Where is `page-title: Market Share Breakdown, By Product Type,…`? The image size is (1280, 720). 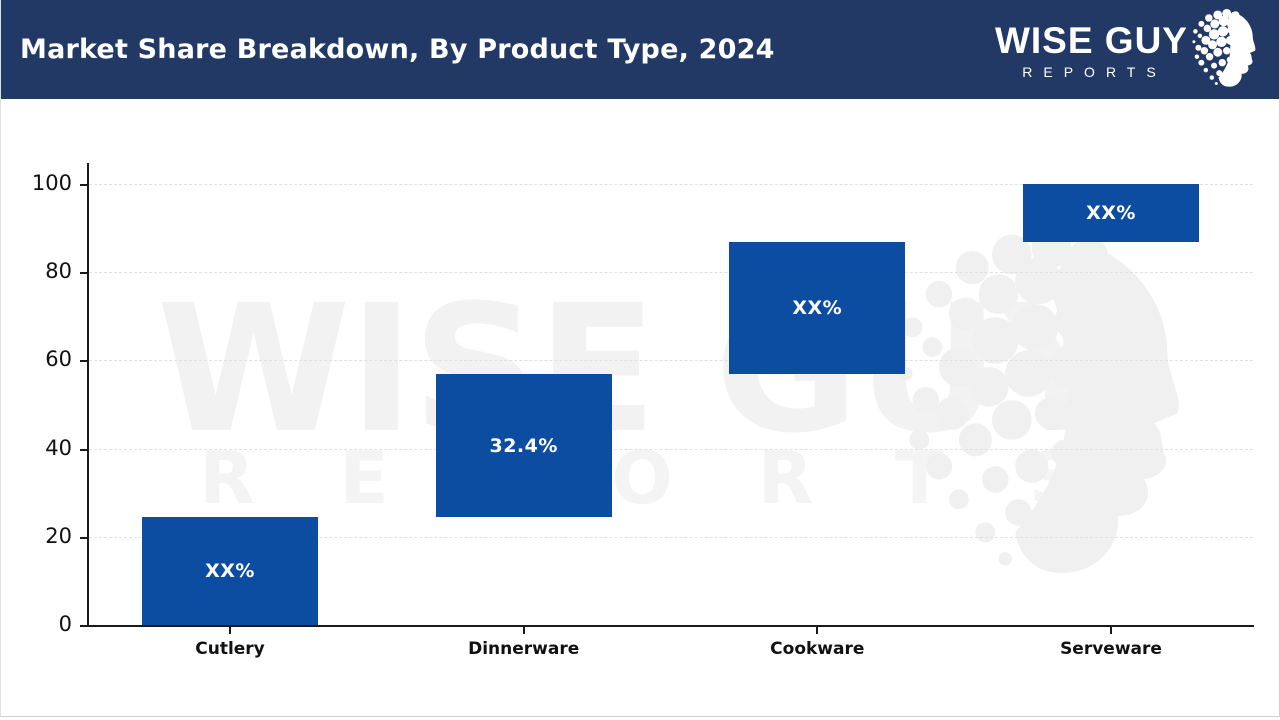
page-title: Market Share Breakdown, By Product Type,… is located at coordinates (397, 49).